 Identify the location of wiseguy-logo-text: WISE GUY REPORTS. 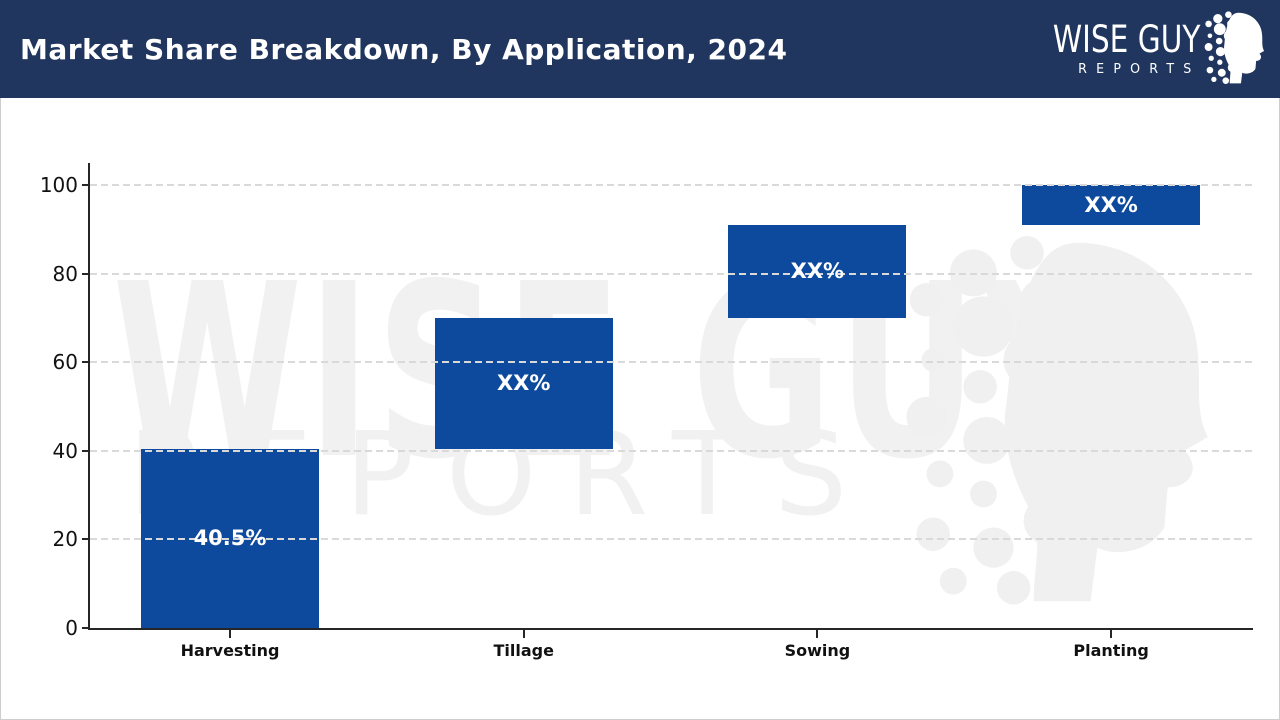
(1108, 47).